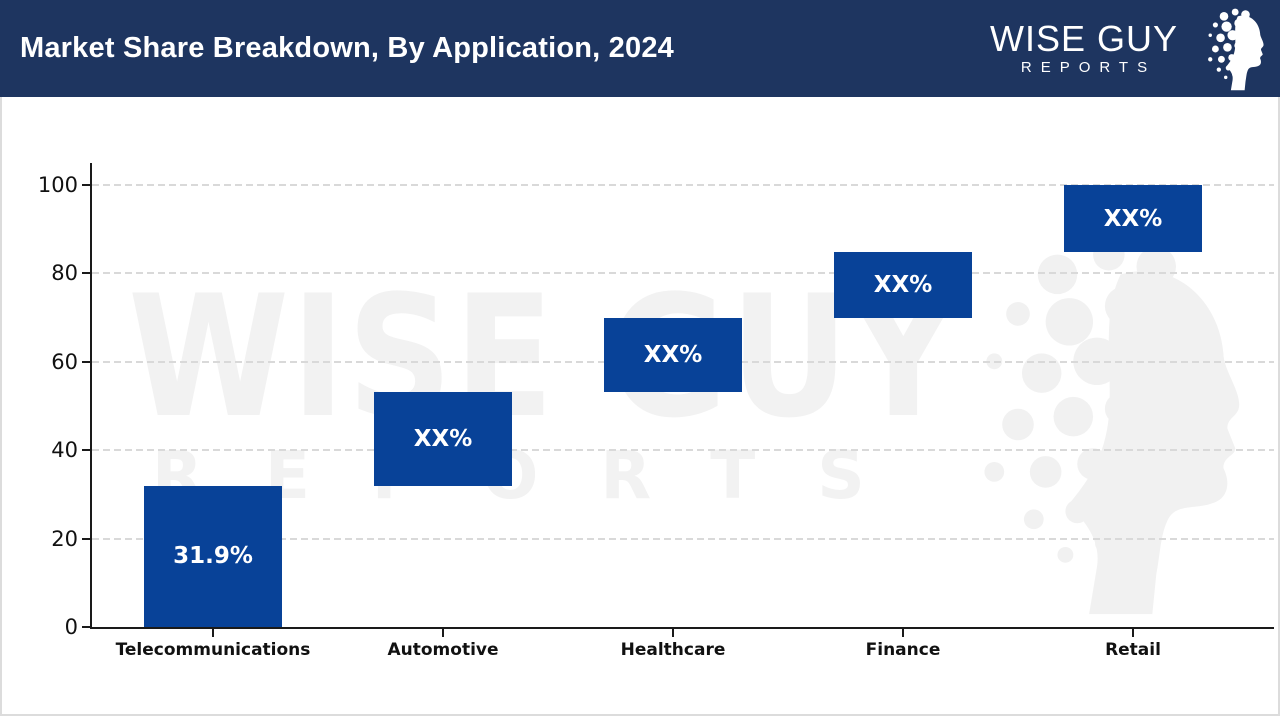  I want to click on y-axis-label: 80, so click(64, 273).